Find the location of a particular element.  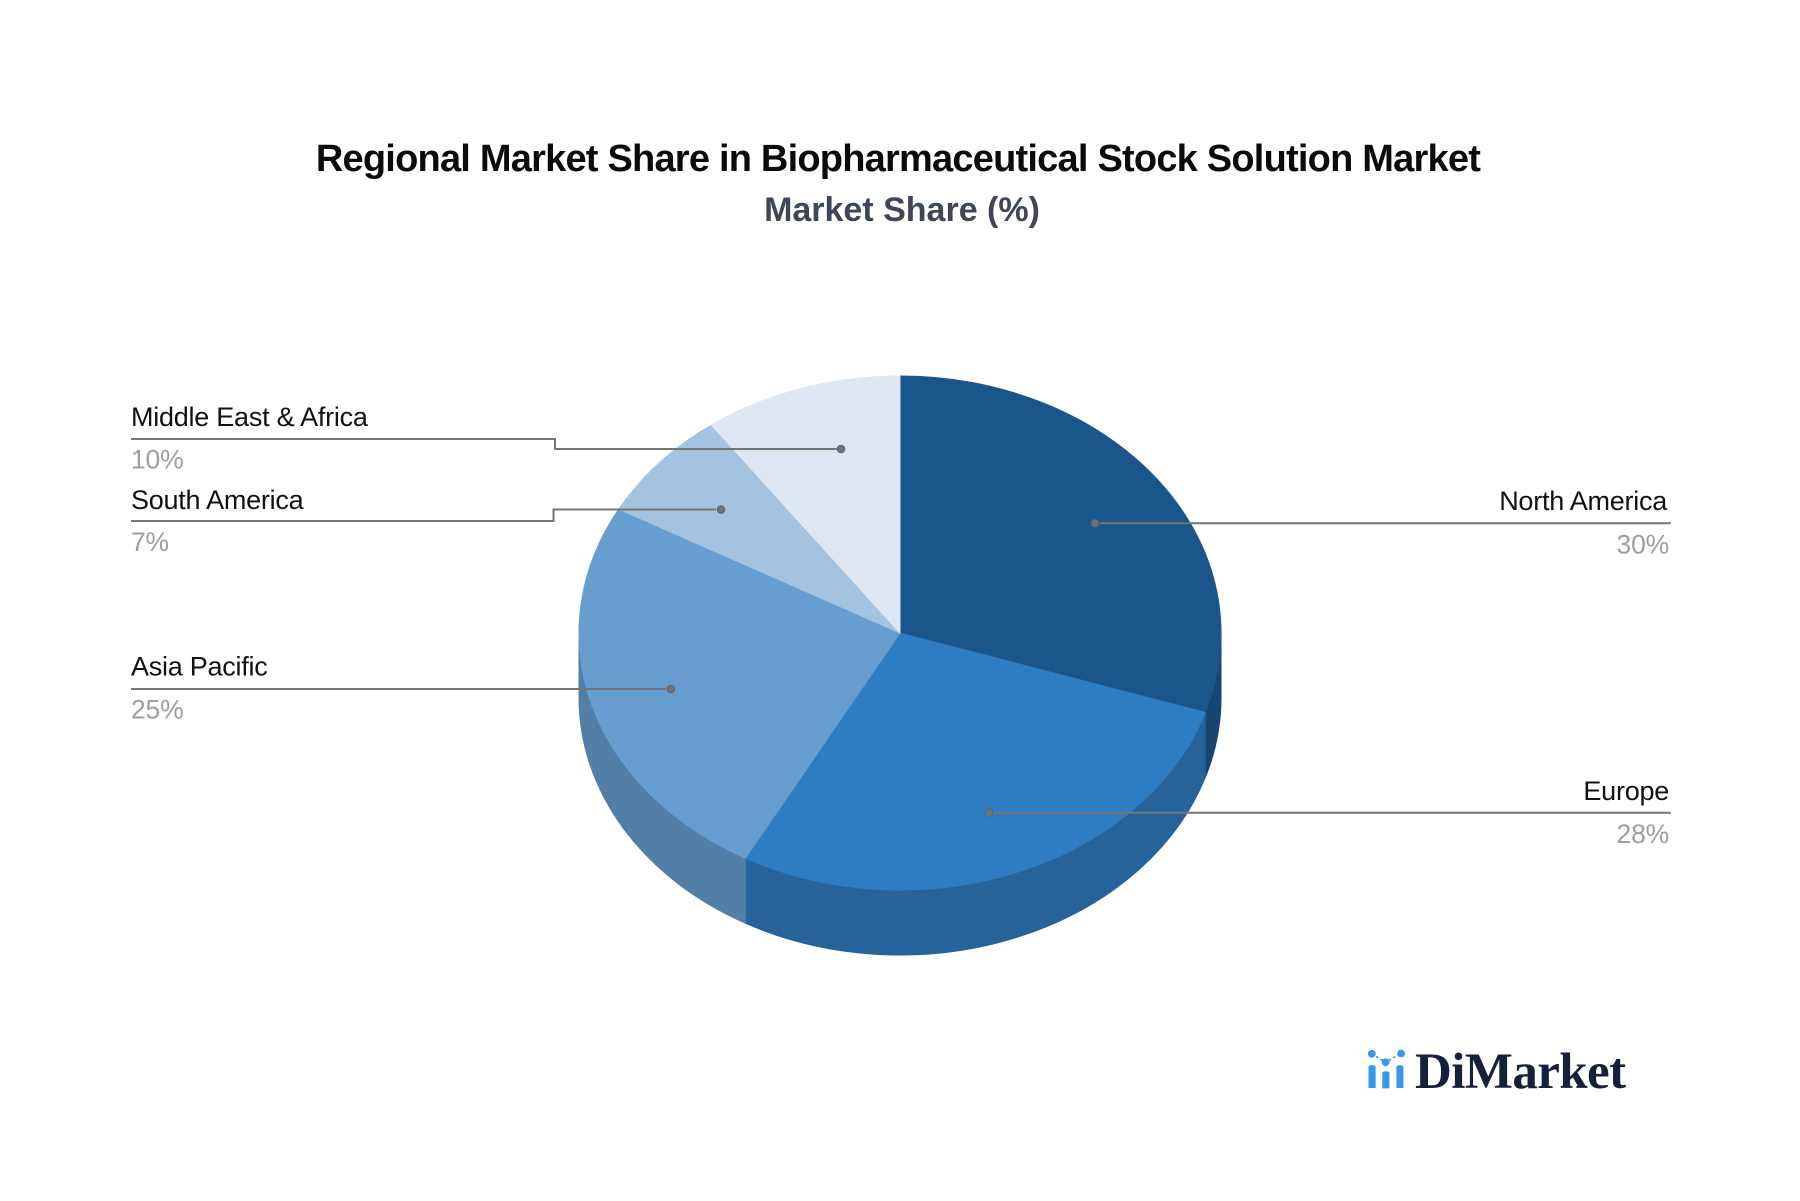

svg-text: South America is located at coordinates (218, 500).